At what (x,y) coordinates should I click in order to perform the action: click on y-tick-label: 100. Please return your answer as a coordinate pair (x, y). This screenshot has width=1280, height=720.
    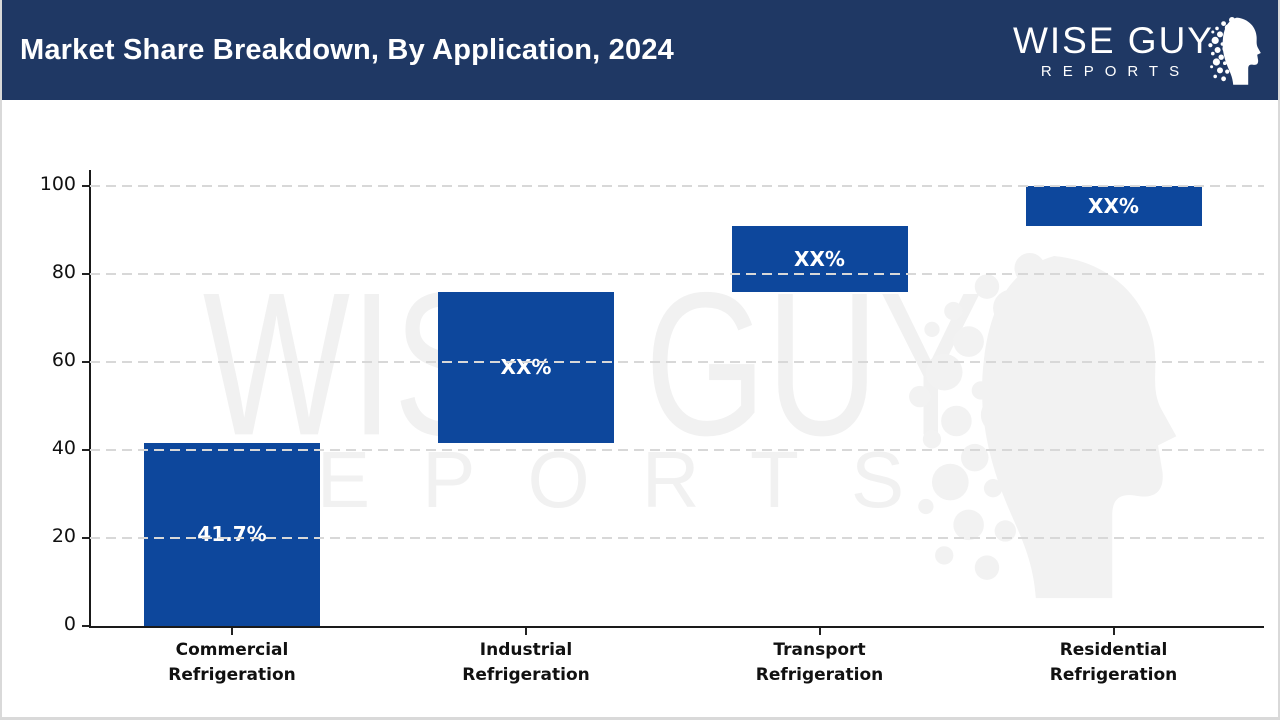
    Looking at the image, I should click on (57, 184).